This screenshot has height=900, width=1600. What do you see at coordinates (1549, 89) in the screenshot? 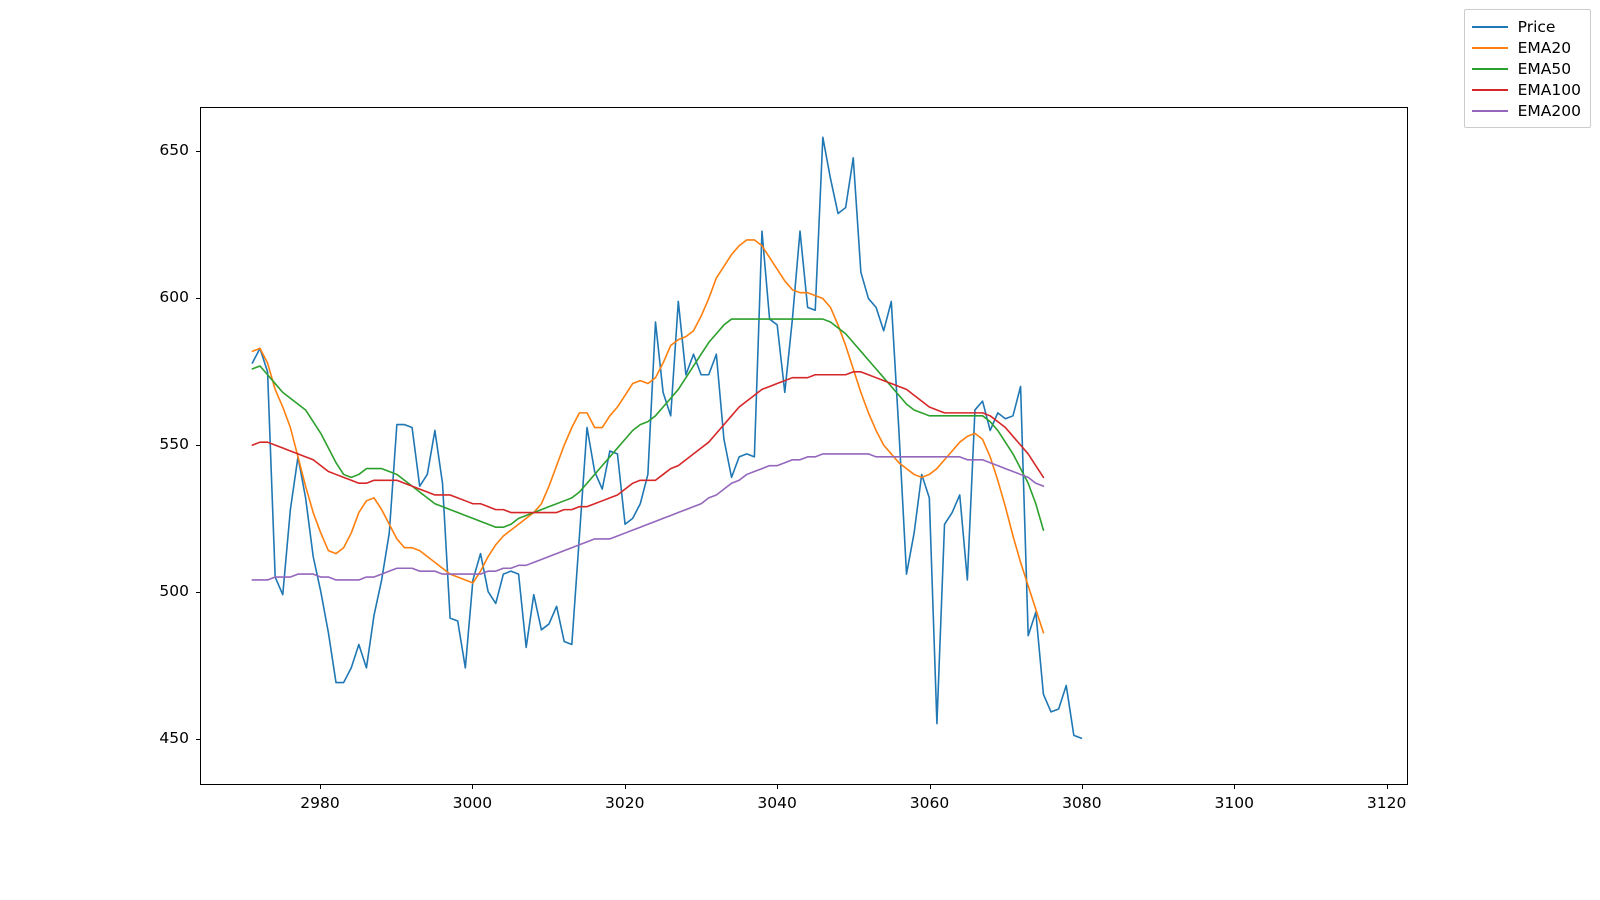
I see `legend-label: EMA100` at bounding box center [1549, 89].